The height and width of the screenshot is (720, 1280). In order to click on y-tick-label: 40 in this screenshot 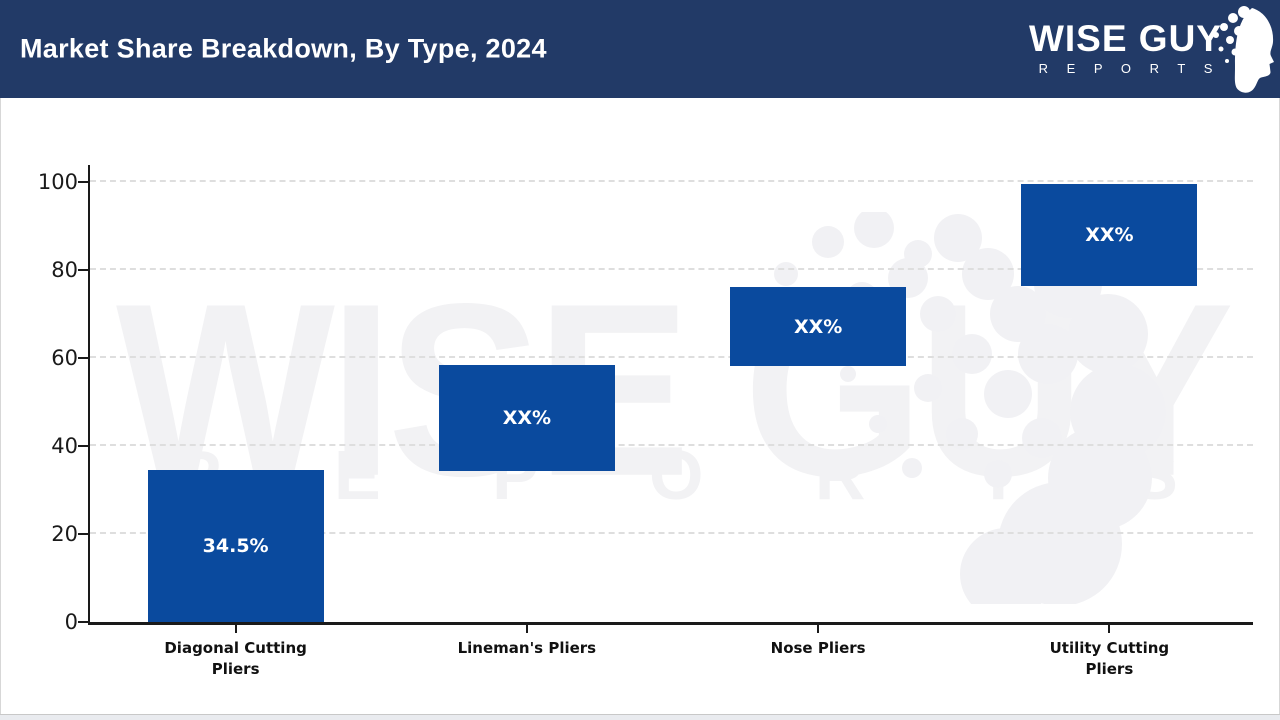, I will do `click(64, 446)`.